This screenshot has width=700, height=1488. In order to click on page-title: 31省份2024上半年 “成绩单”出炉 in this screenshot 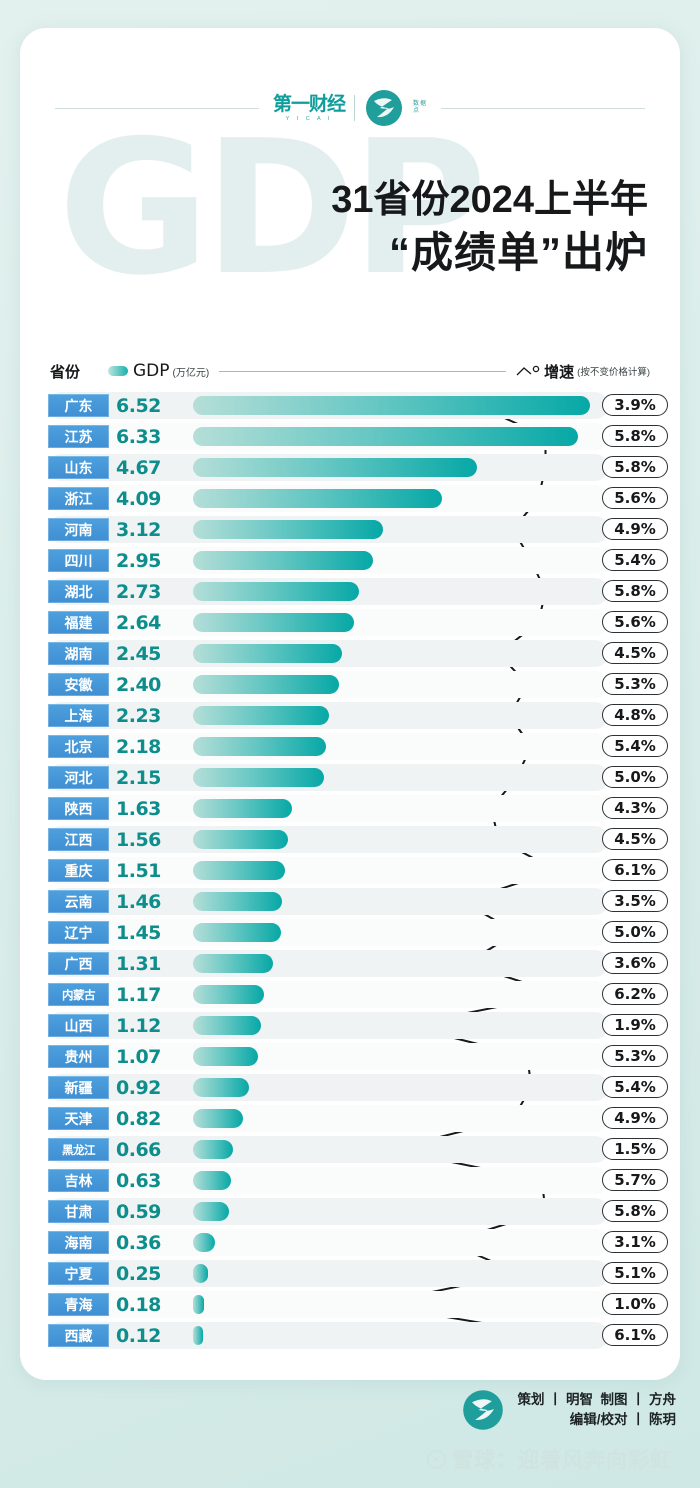, I will do `click(388, 228)`.